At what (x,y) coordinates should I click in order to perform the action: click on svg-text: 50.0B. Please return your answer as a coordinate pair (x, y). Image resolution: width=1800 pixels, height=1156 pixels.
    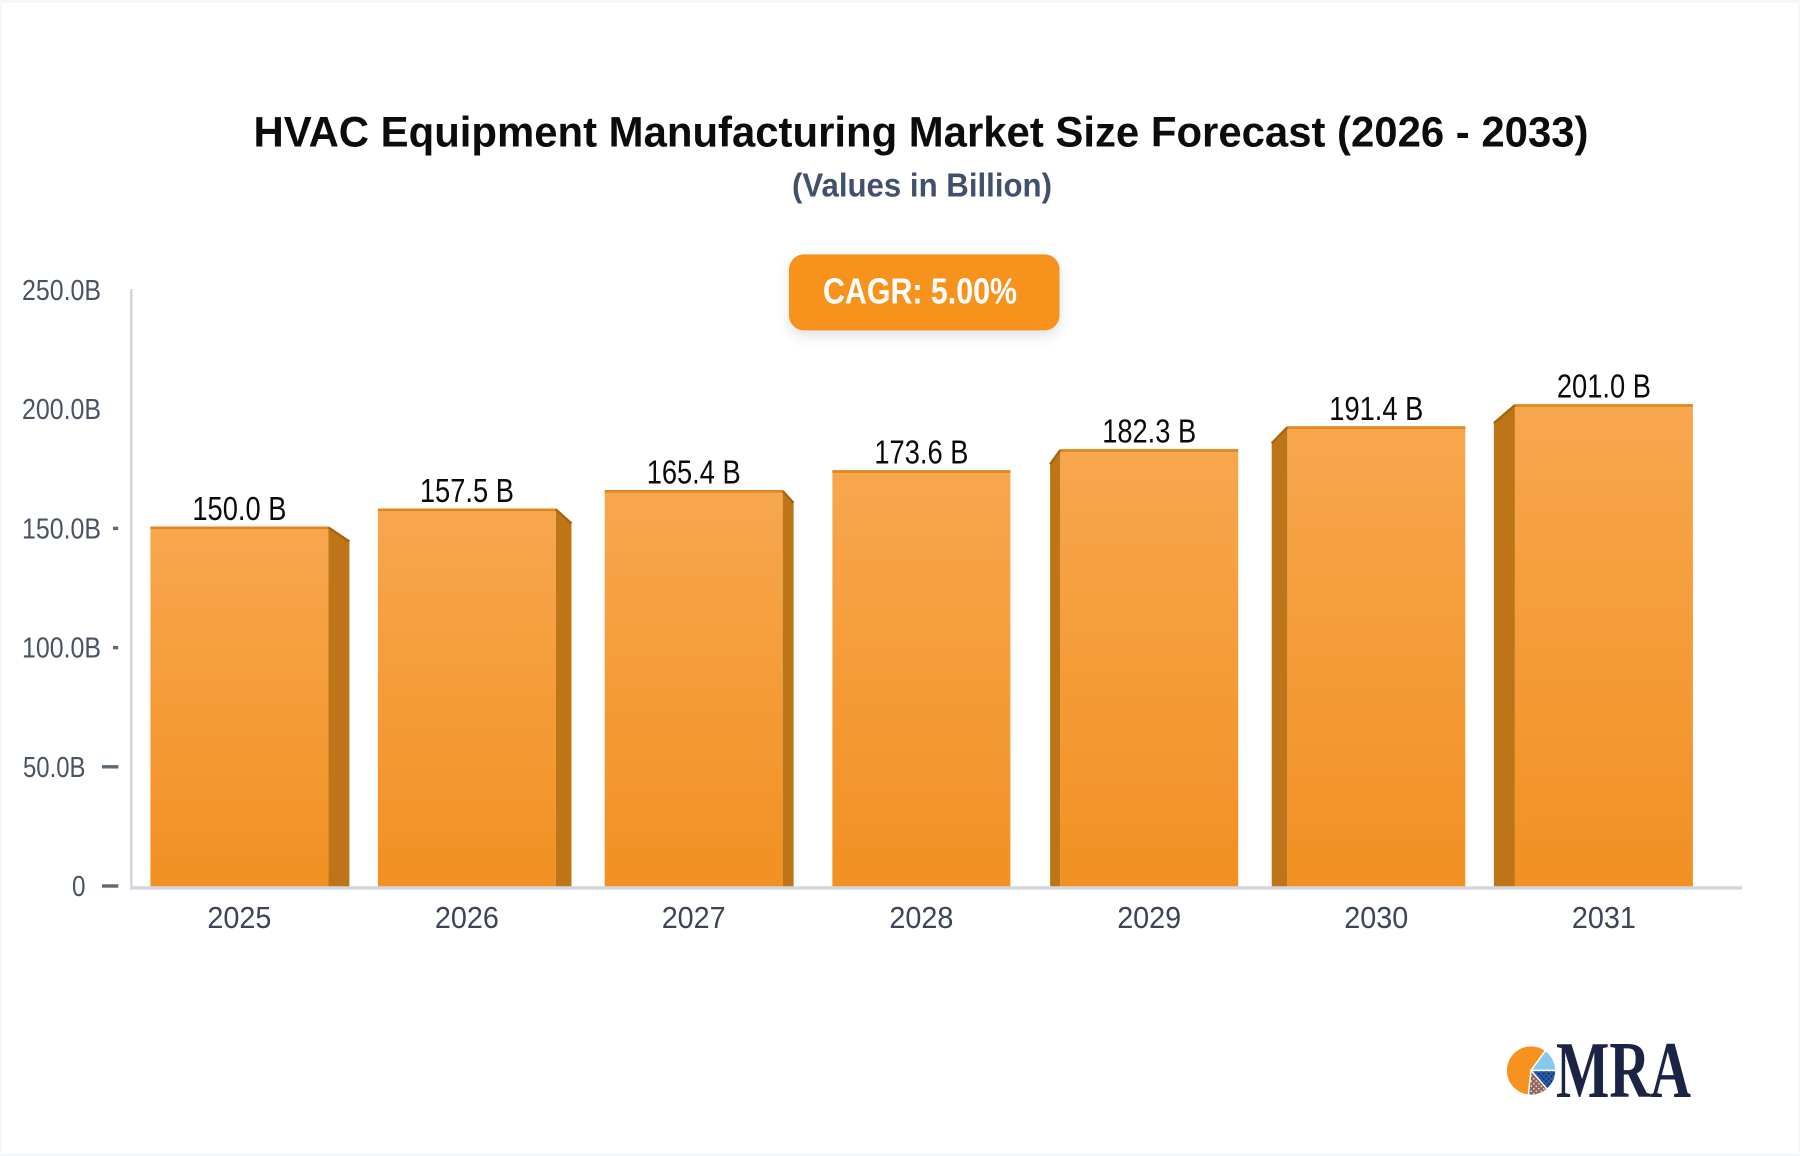
    Looking at the image, I should click on (54, 768).